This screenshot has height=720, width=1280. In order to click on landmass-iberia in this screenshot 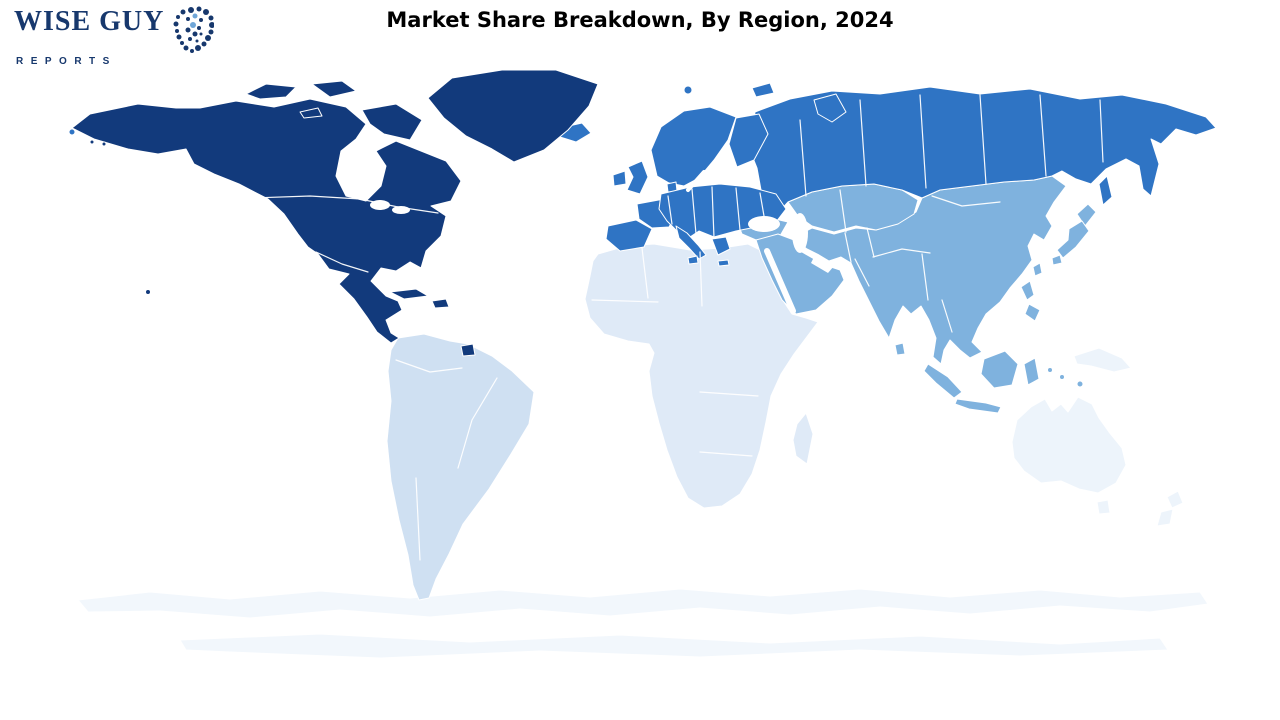, I will do `click(629, 235)`.